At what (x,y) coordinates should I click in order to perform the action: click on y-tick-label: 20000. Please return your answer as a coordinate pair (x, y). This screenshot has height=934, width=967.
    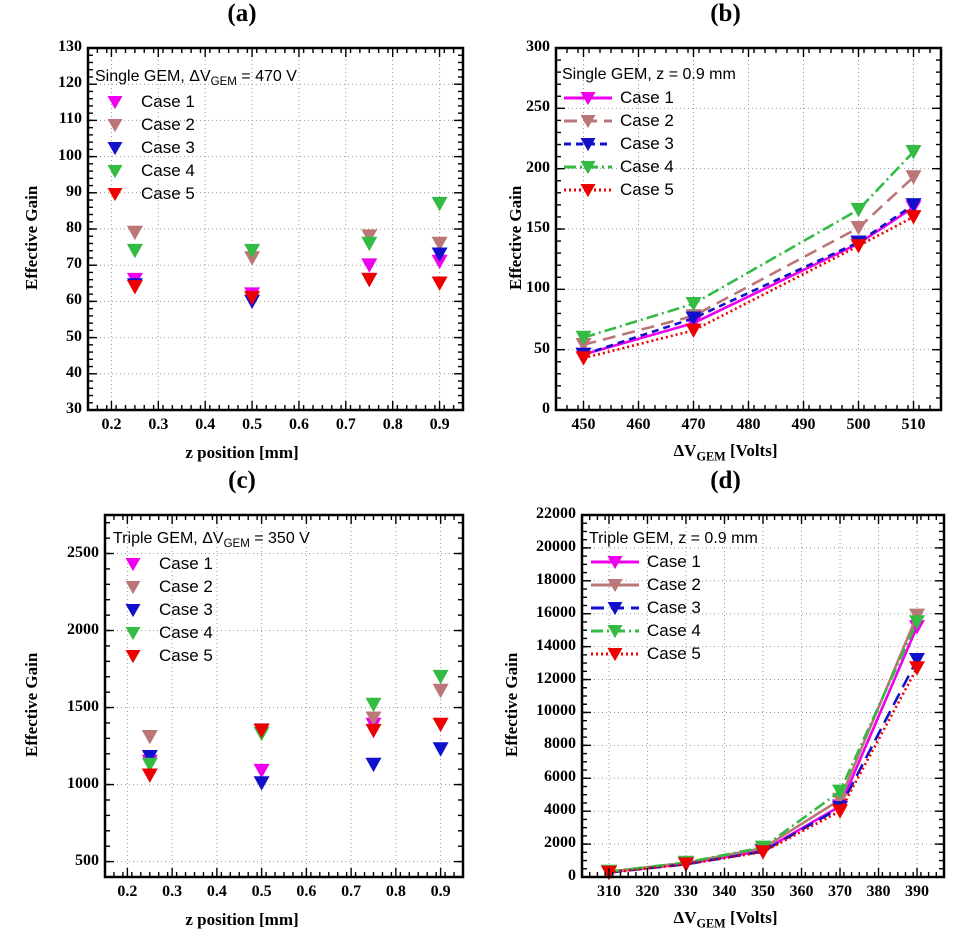
    Looking at the image, I should click on (556, 546).